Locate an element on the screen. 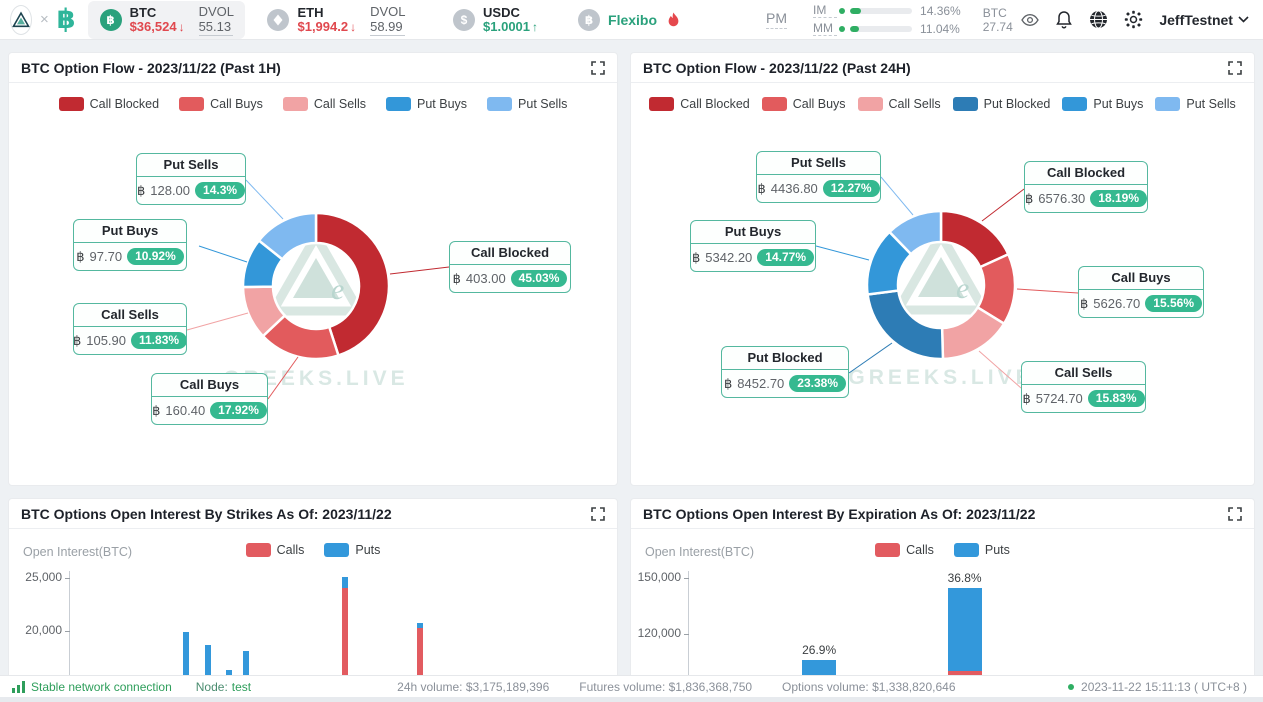 The height and width of the screenshot is (702, 1263). card-title: Put Sells is located at coordinates (818, 163).